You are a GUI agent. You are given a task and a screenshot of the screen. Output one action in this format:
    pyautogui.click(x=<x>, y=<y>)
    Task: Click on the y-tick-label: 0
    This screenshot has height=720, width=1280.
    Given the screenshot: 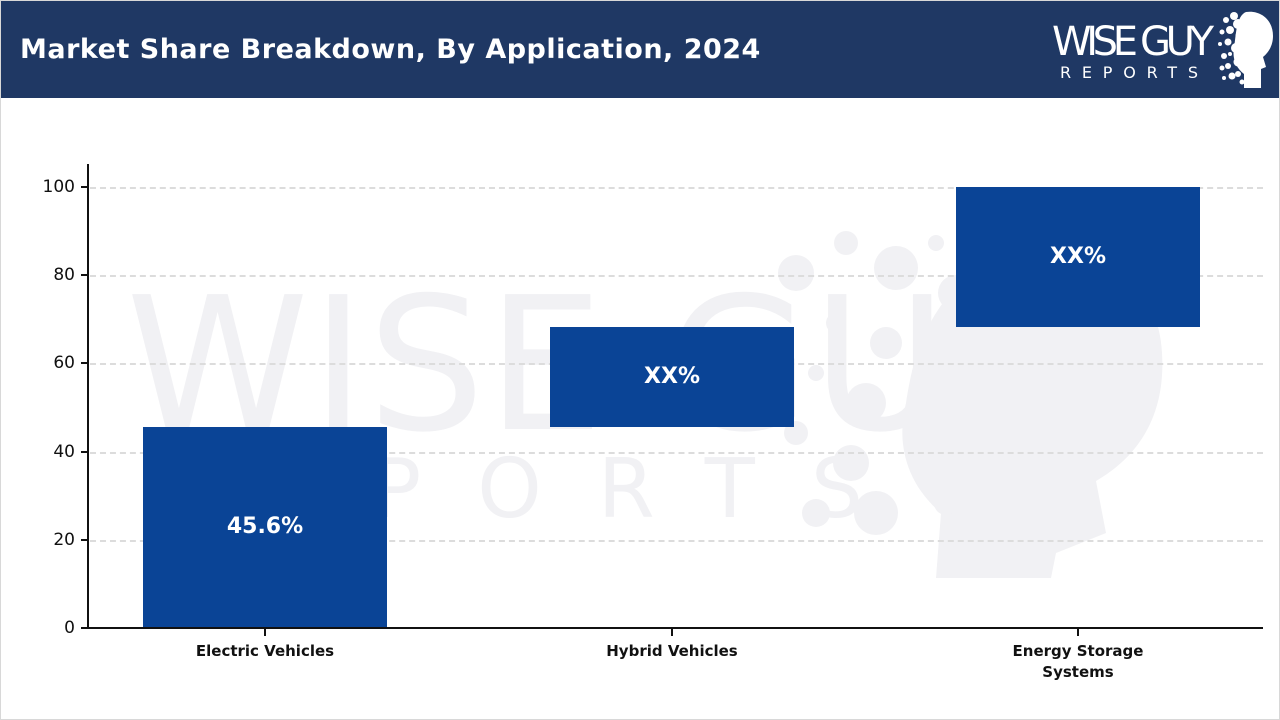 What is the action you would take?
    pyautogui.click(x=69, y=628)
    